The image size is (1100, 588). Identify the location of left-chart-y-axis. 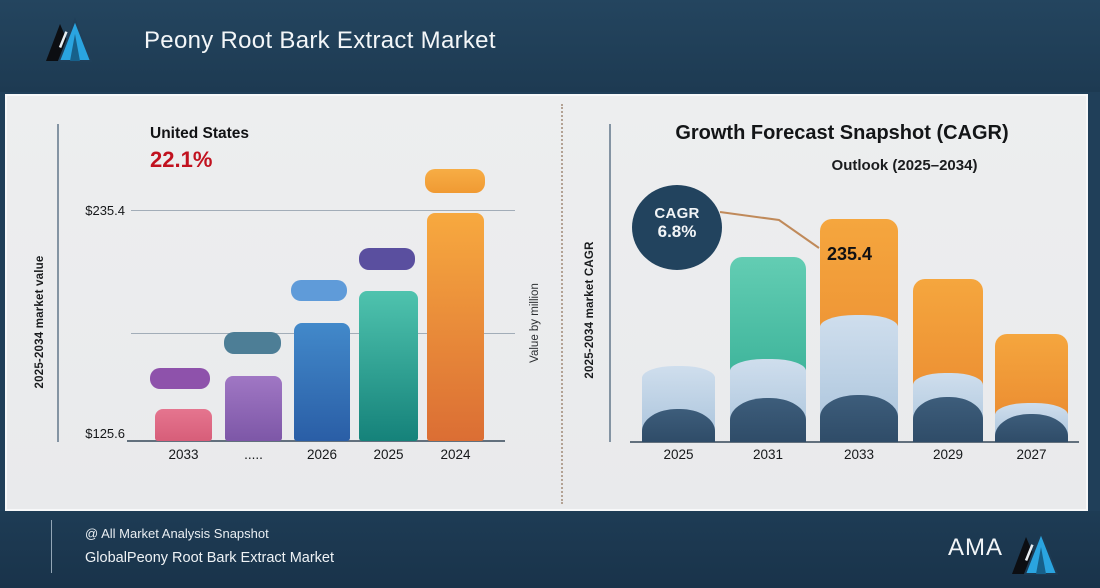
(58, 283).